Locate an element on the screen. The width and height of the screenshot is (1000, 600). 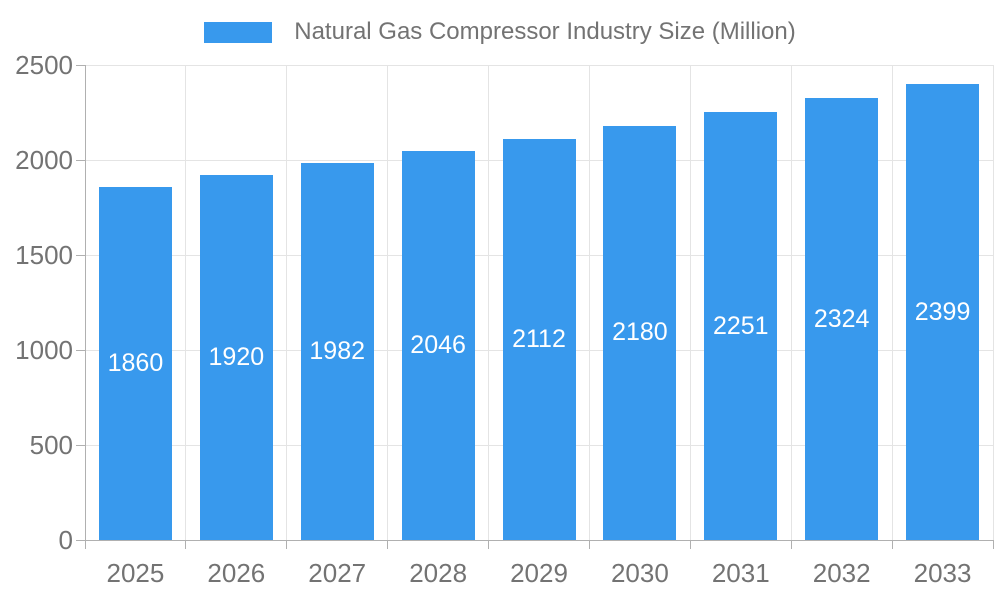
legend-swatch is located at coordinates (238, 32).